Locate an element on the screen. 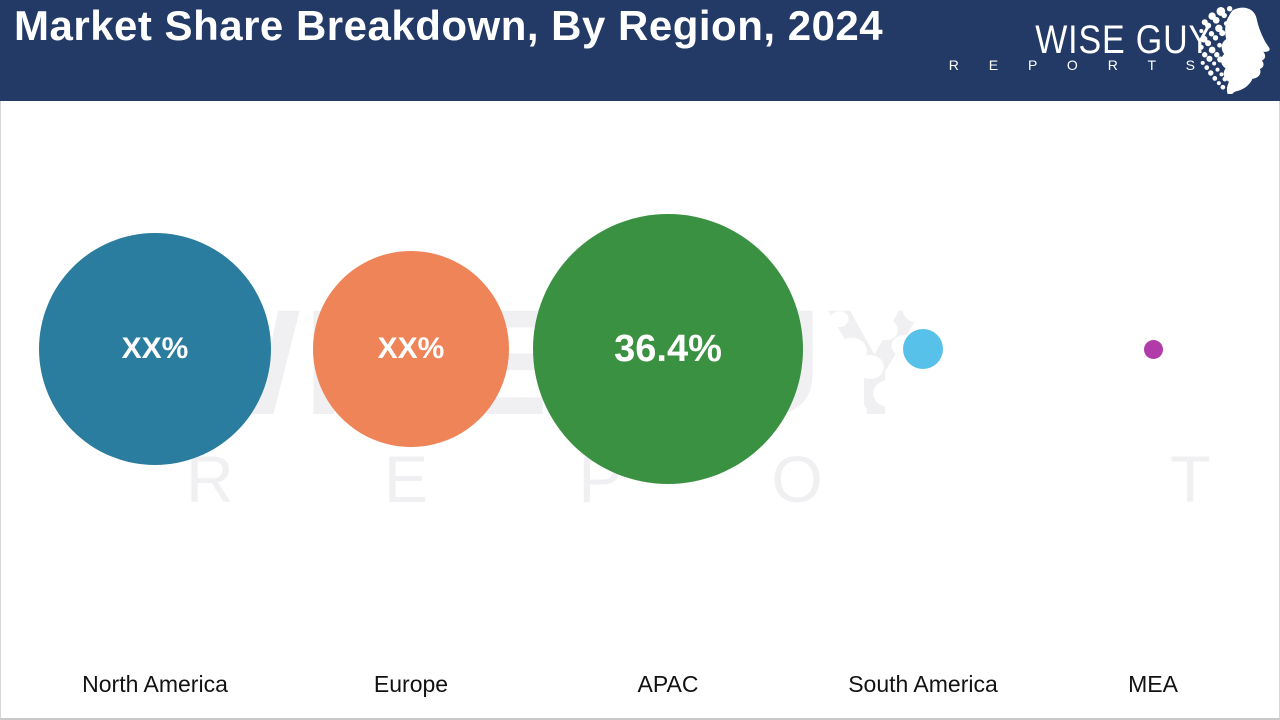  bubble-north-america: XX% is located at coordinates (155, 349).